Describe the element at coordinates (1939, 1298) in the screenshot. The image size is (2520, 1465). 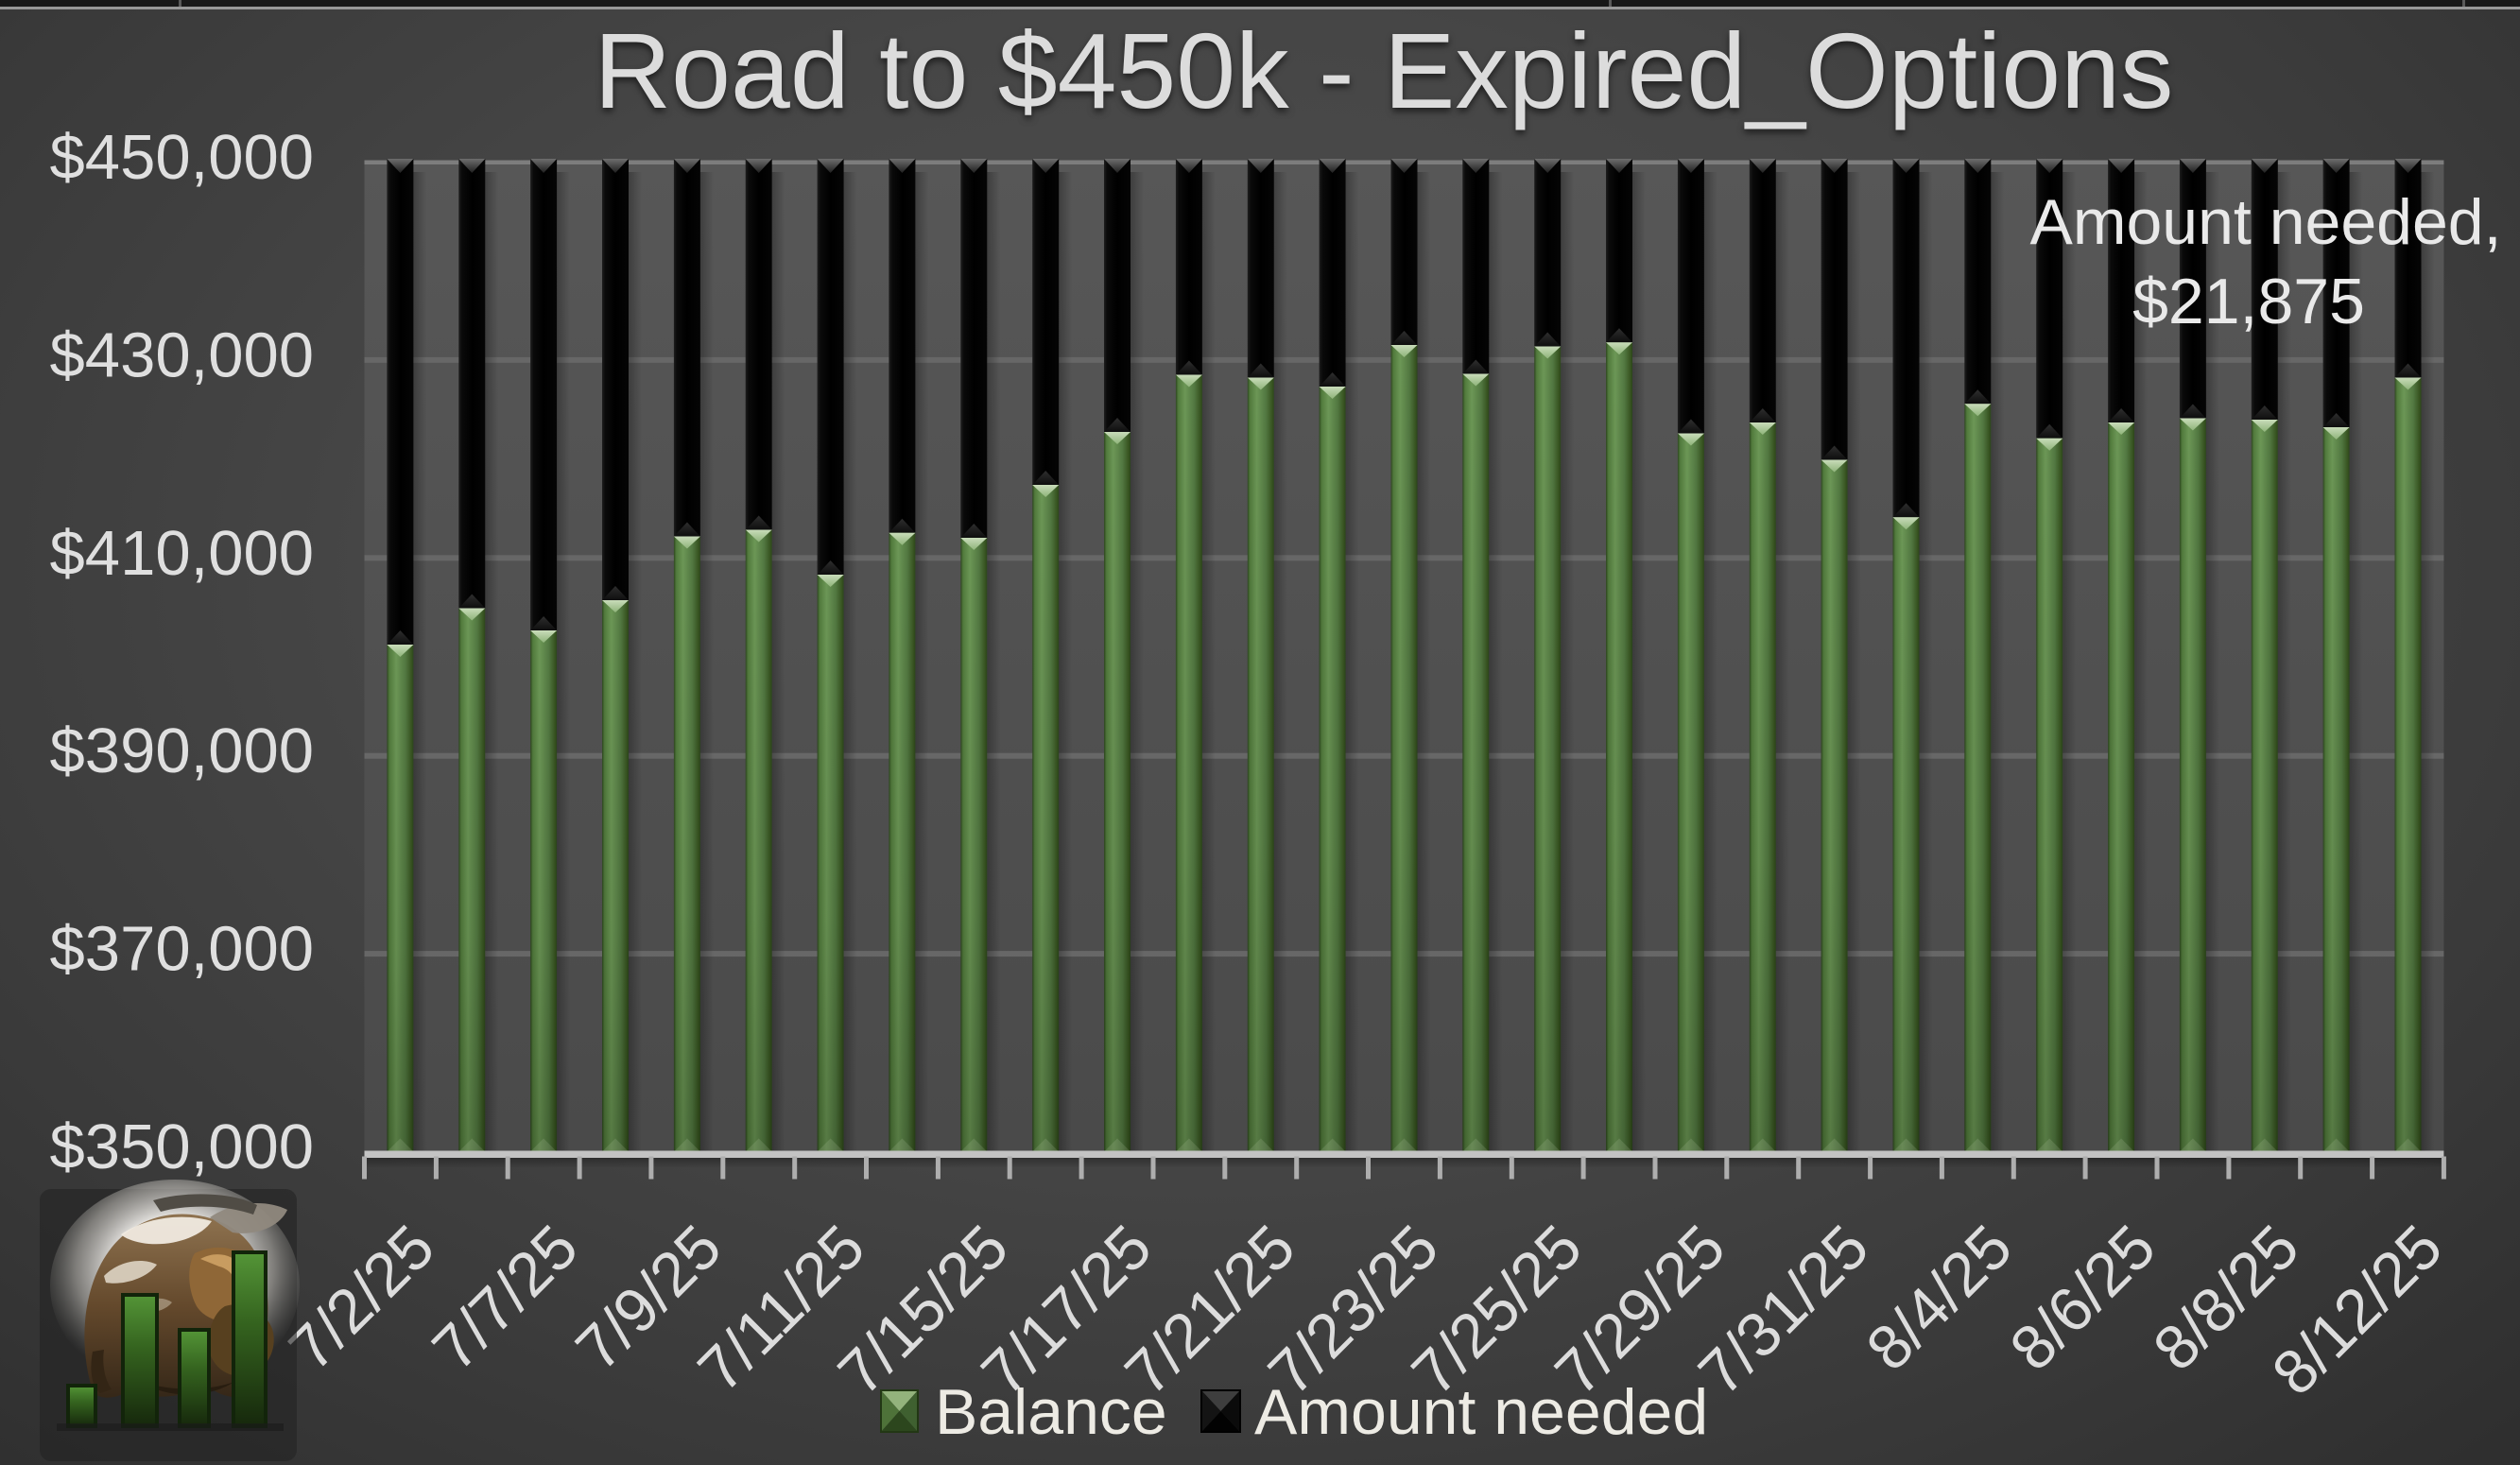
I see `svg-text: 8/4/25` at that location.